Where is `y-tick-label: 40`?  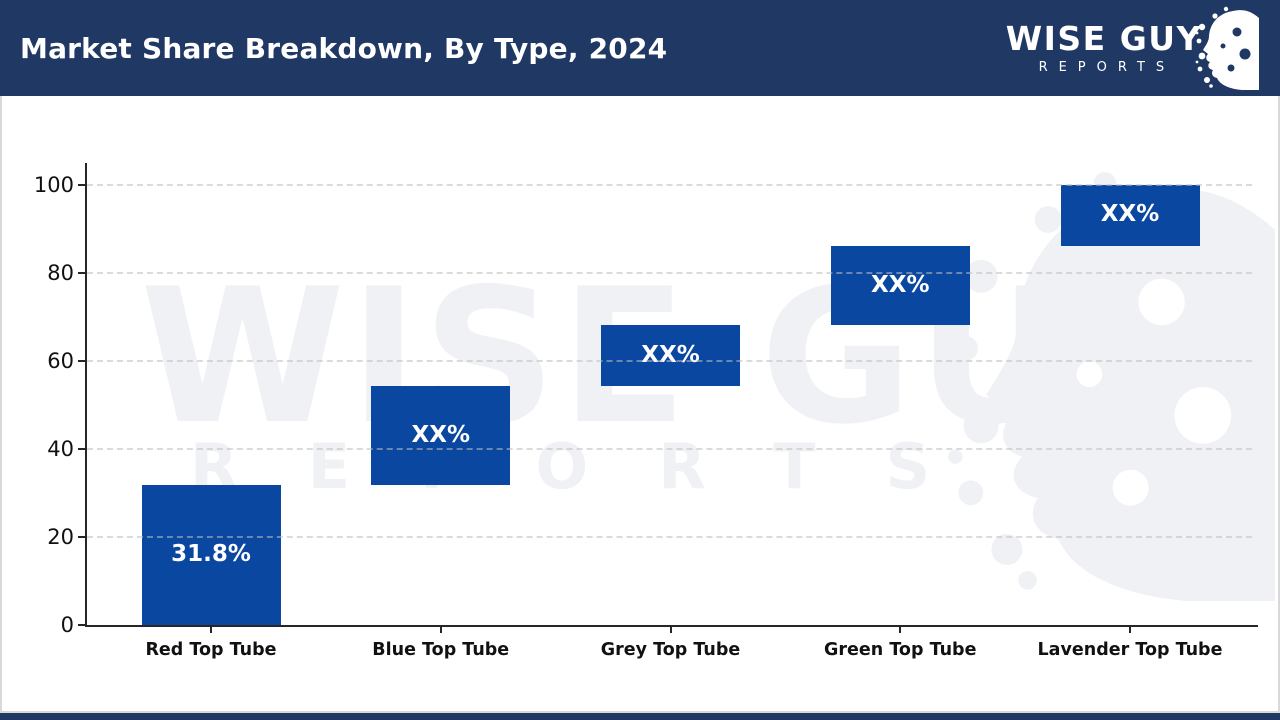
y-tick-label: 40 is located at coordinates (60, 449).